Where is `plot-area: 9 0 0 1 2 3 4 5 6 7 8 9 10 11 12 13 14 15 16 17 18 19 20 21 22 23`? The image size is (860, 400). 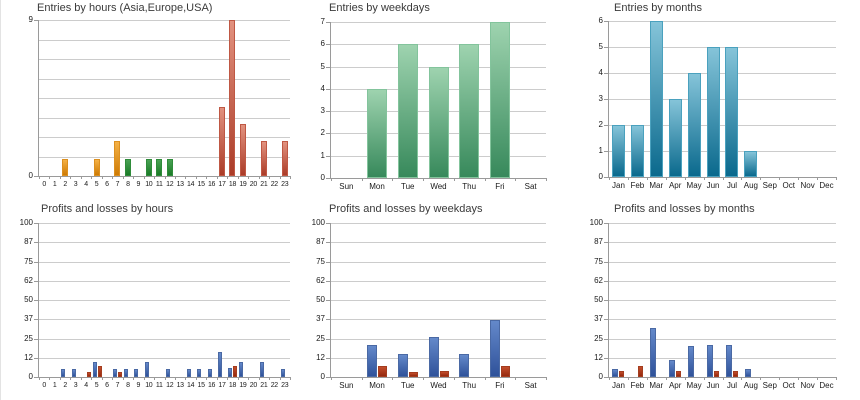
plot-area: 9 0 0 1 2 3 4 5 6 7 8 9 10 11 12 13 14 15 16 17 18 19 20 21 22 23 is located at coordinates (160, 101).